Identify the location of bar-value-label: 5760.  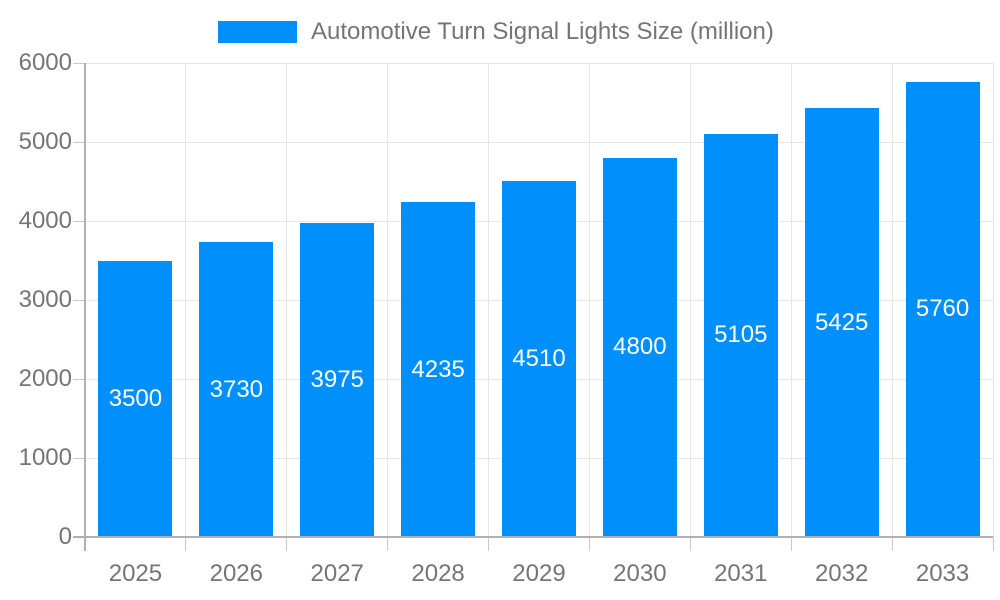
(942, 309).